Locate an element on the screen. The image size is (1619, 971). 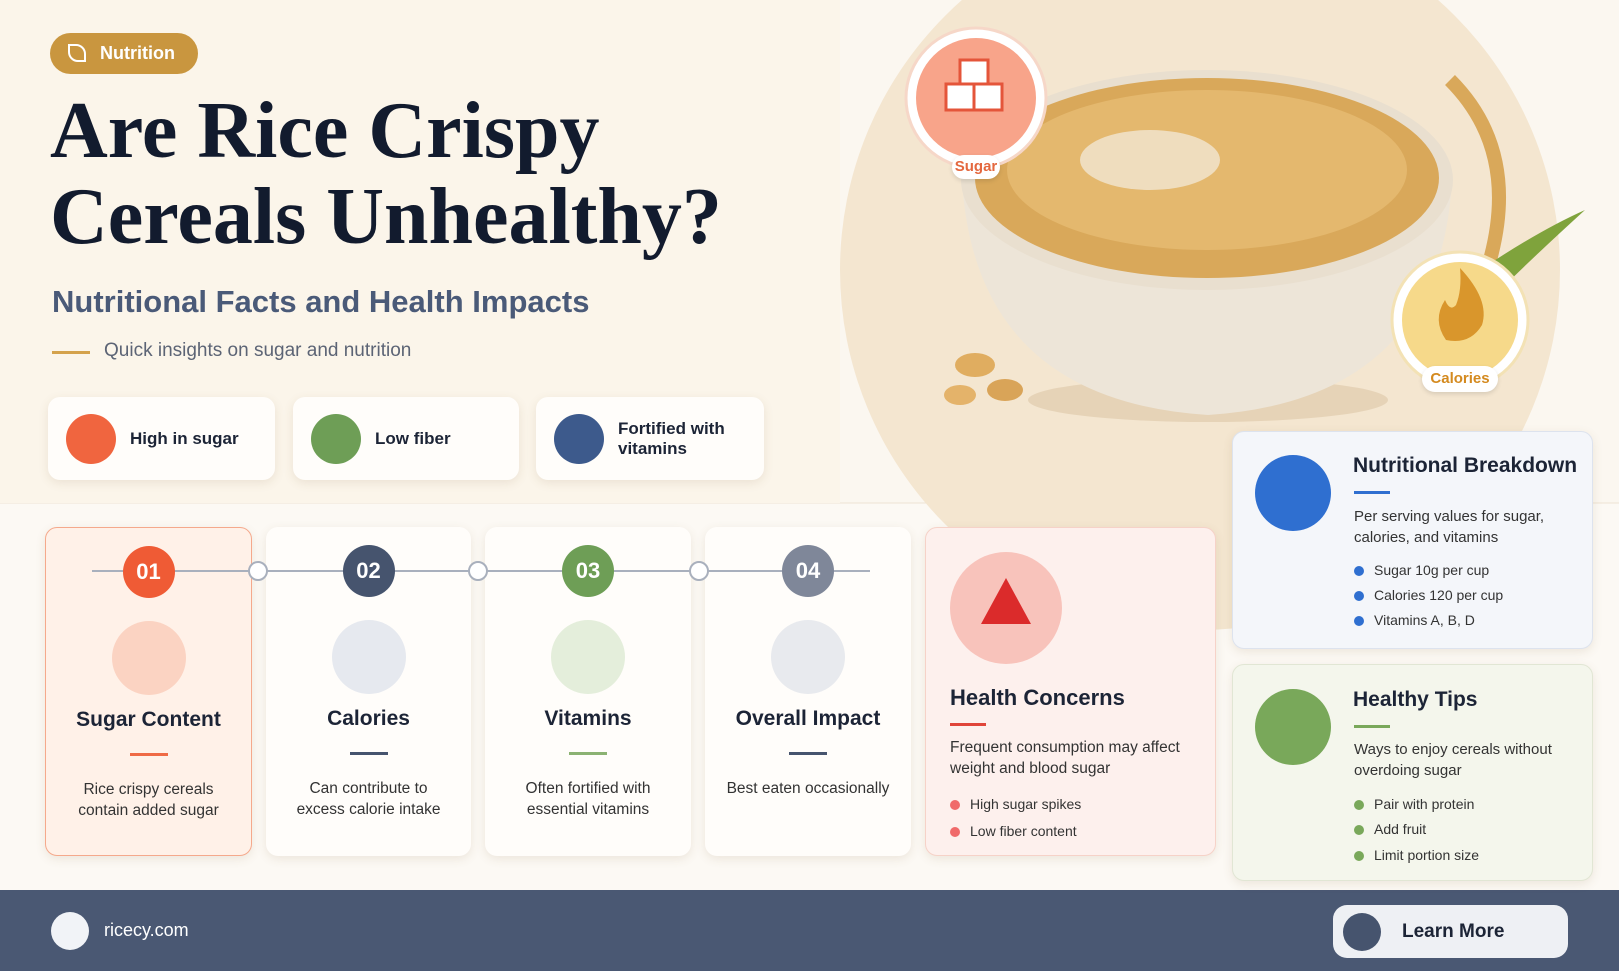
card-title: Health Concerns is located at coordinates (1037, 697).